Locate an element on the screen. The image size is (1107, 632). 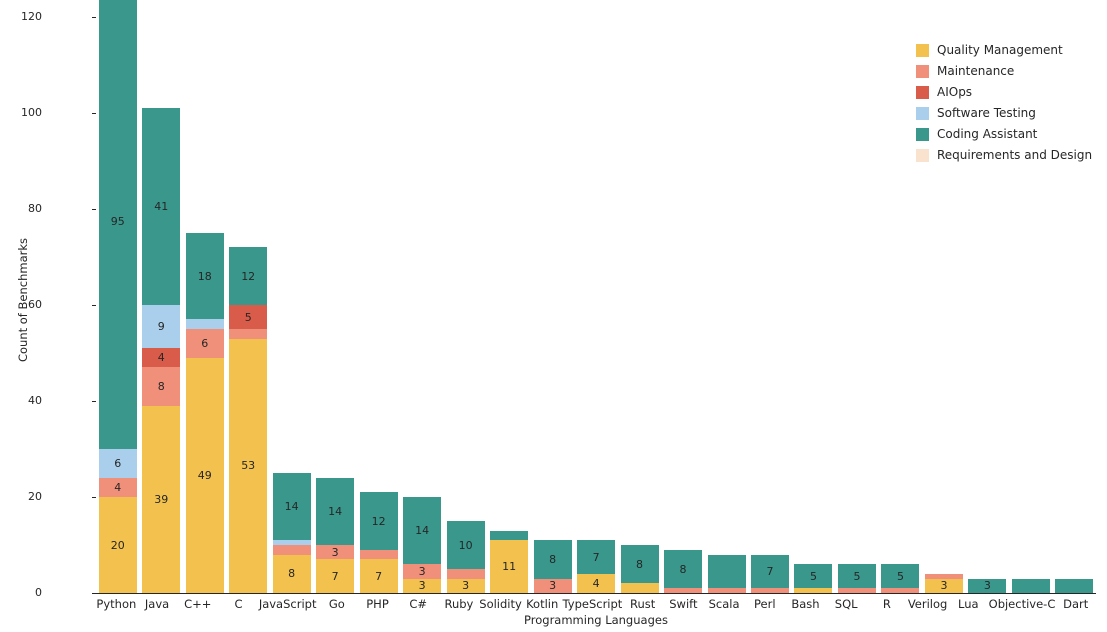
segment-coding-assistant: 3 is located at coordinates (987, 585).